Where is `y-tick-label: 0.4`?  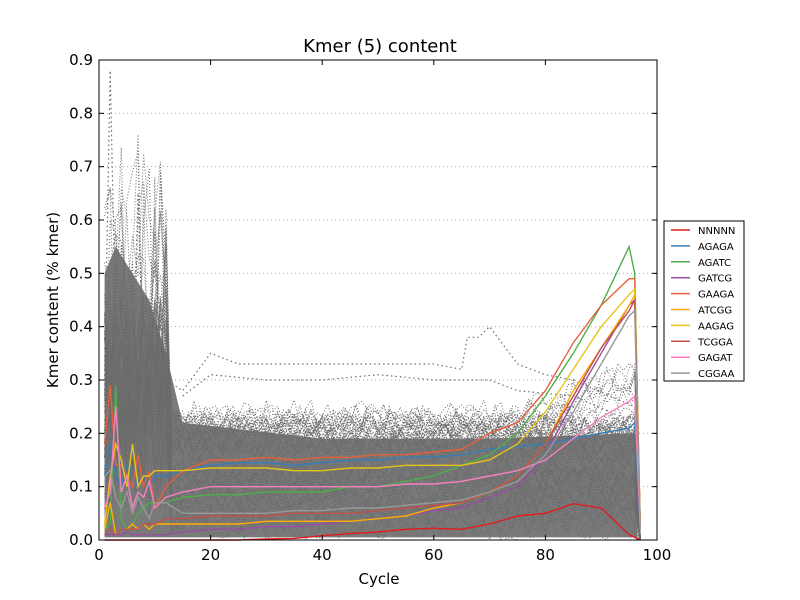
y-tick-label: 0.4 is located at coordinates (81, 327).